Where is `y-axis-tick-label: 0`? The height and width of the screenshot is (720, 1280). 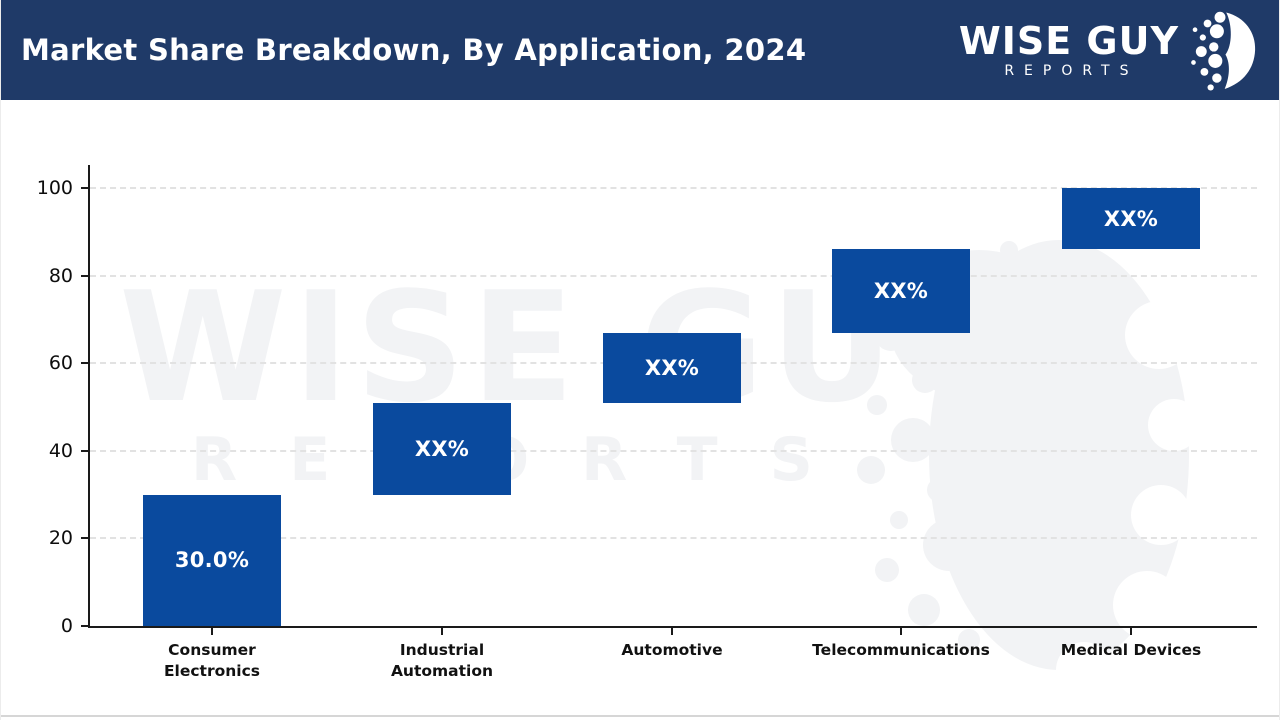
y-axis-tick-label: 0 is located at coordinates (66, 626).